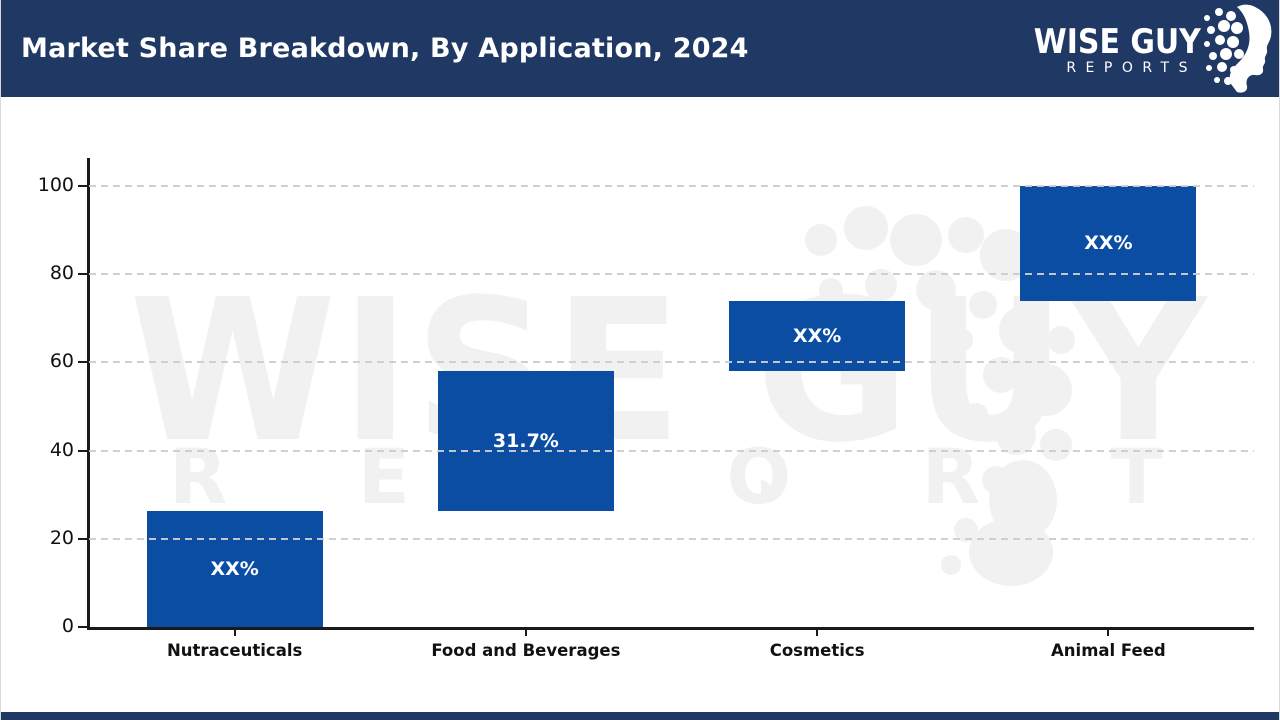  What do you see at coordinates (526, 650) in the screenshot?
I see `x-category-label: Food and Beverages` at bounding box center [526, 650].